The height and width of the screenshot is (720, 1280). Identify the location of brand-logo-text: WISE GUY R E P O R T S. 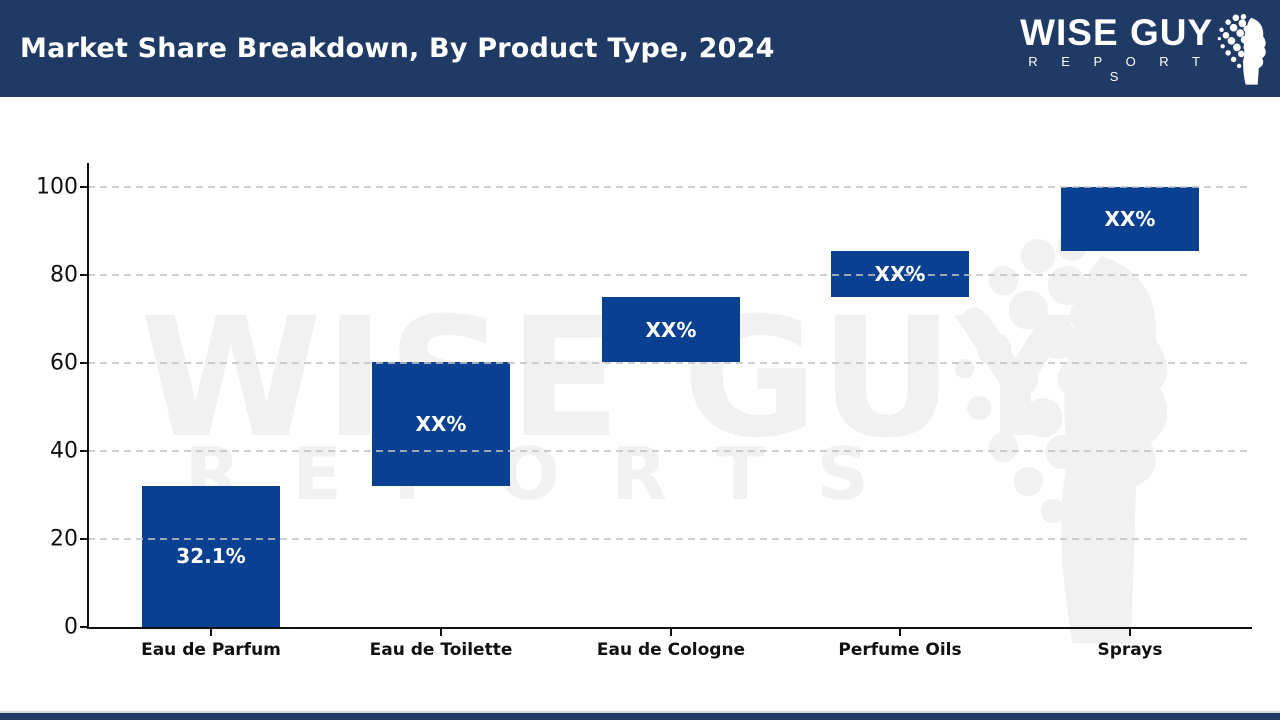
(1116, 49).